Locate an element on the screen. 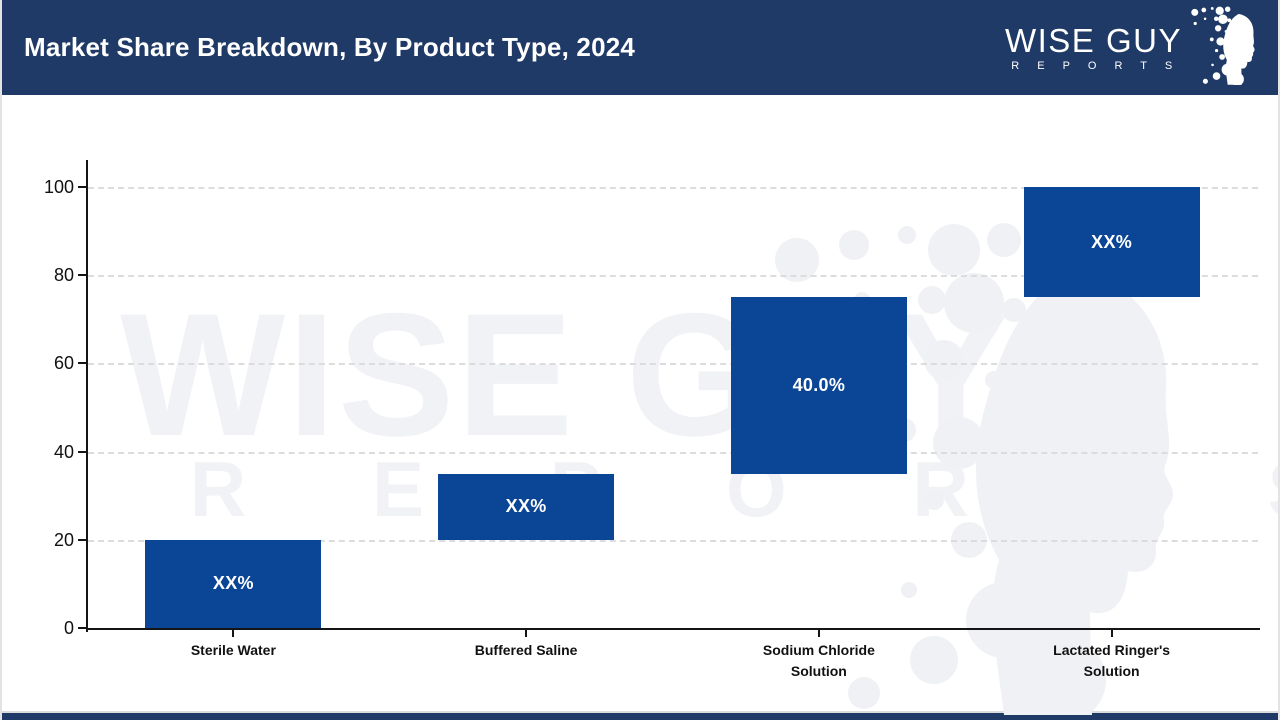 Image resolution: width=1280 pixels, height=720 pixels. y-tick-label: 80 is located at coordinates (63, 275).